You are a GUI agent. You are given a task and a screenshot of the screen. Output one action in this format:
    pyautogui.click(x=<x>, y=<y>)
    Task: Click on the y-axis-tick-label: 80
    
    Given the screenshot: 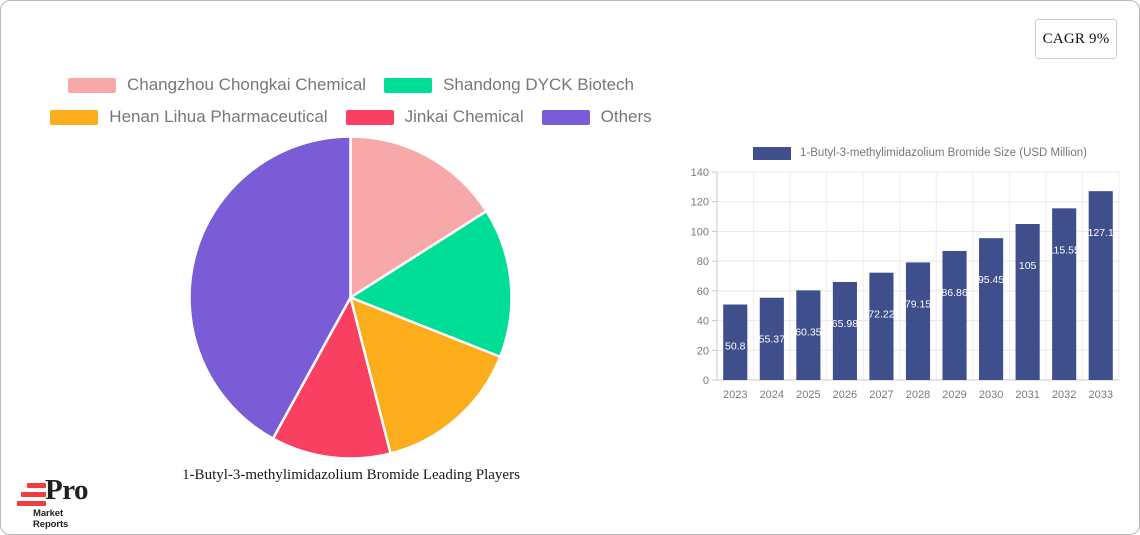 What is the action you would take?
    pyautogui.click(x=703, y=262)
    